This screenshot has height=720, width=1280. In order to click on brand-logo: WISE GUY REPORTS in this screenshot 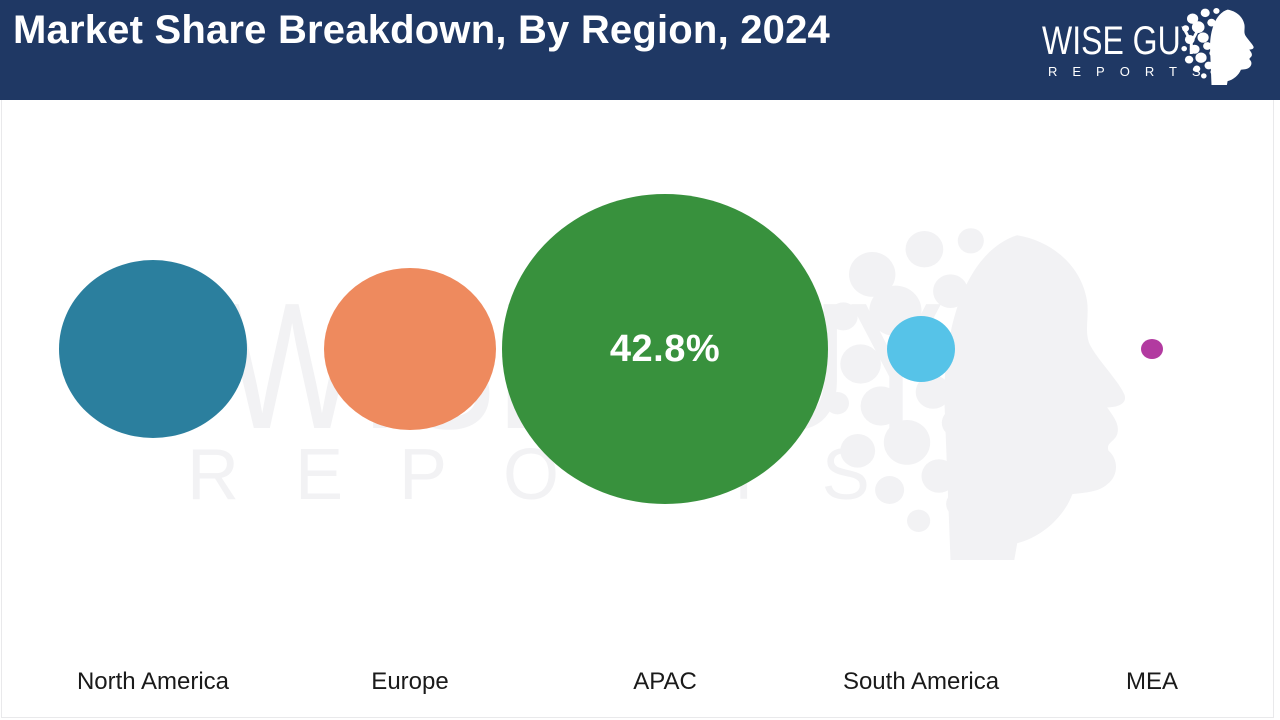, I will do `click(1144, 50)`.